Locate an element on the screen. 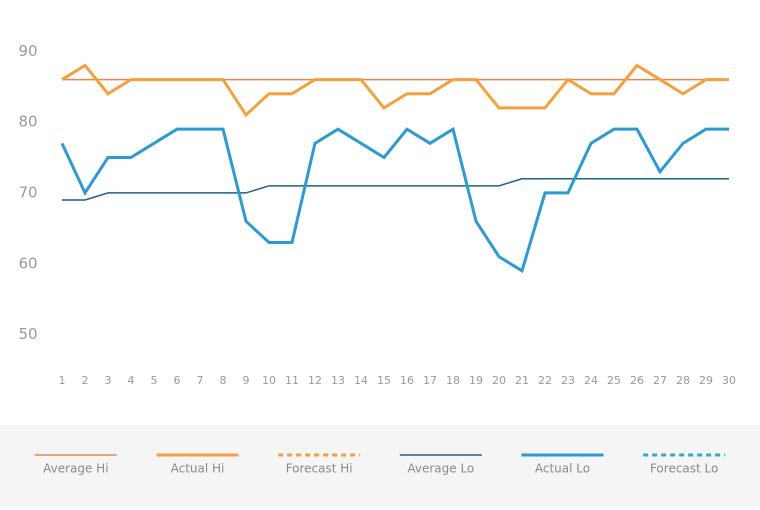 Image resolution: width=760 pixels, height=510 pixels. x-tick-label: 26 is located at coordinates (637, 380).